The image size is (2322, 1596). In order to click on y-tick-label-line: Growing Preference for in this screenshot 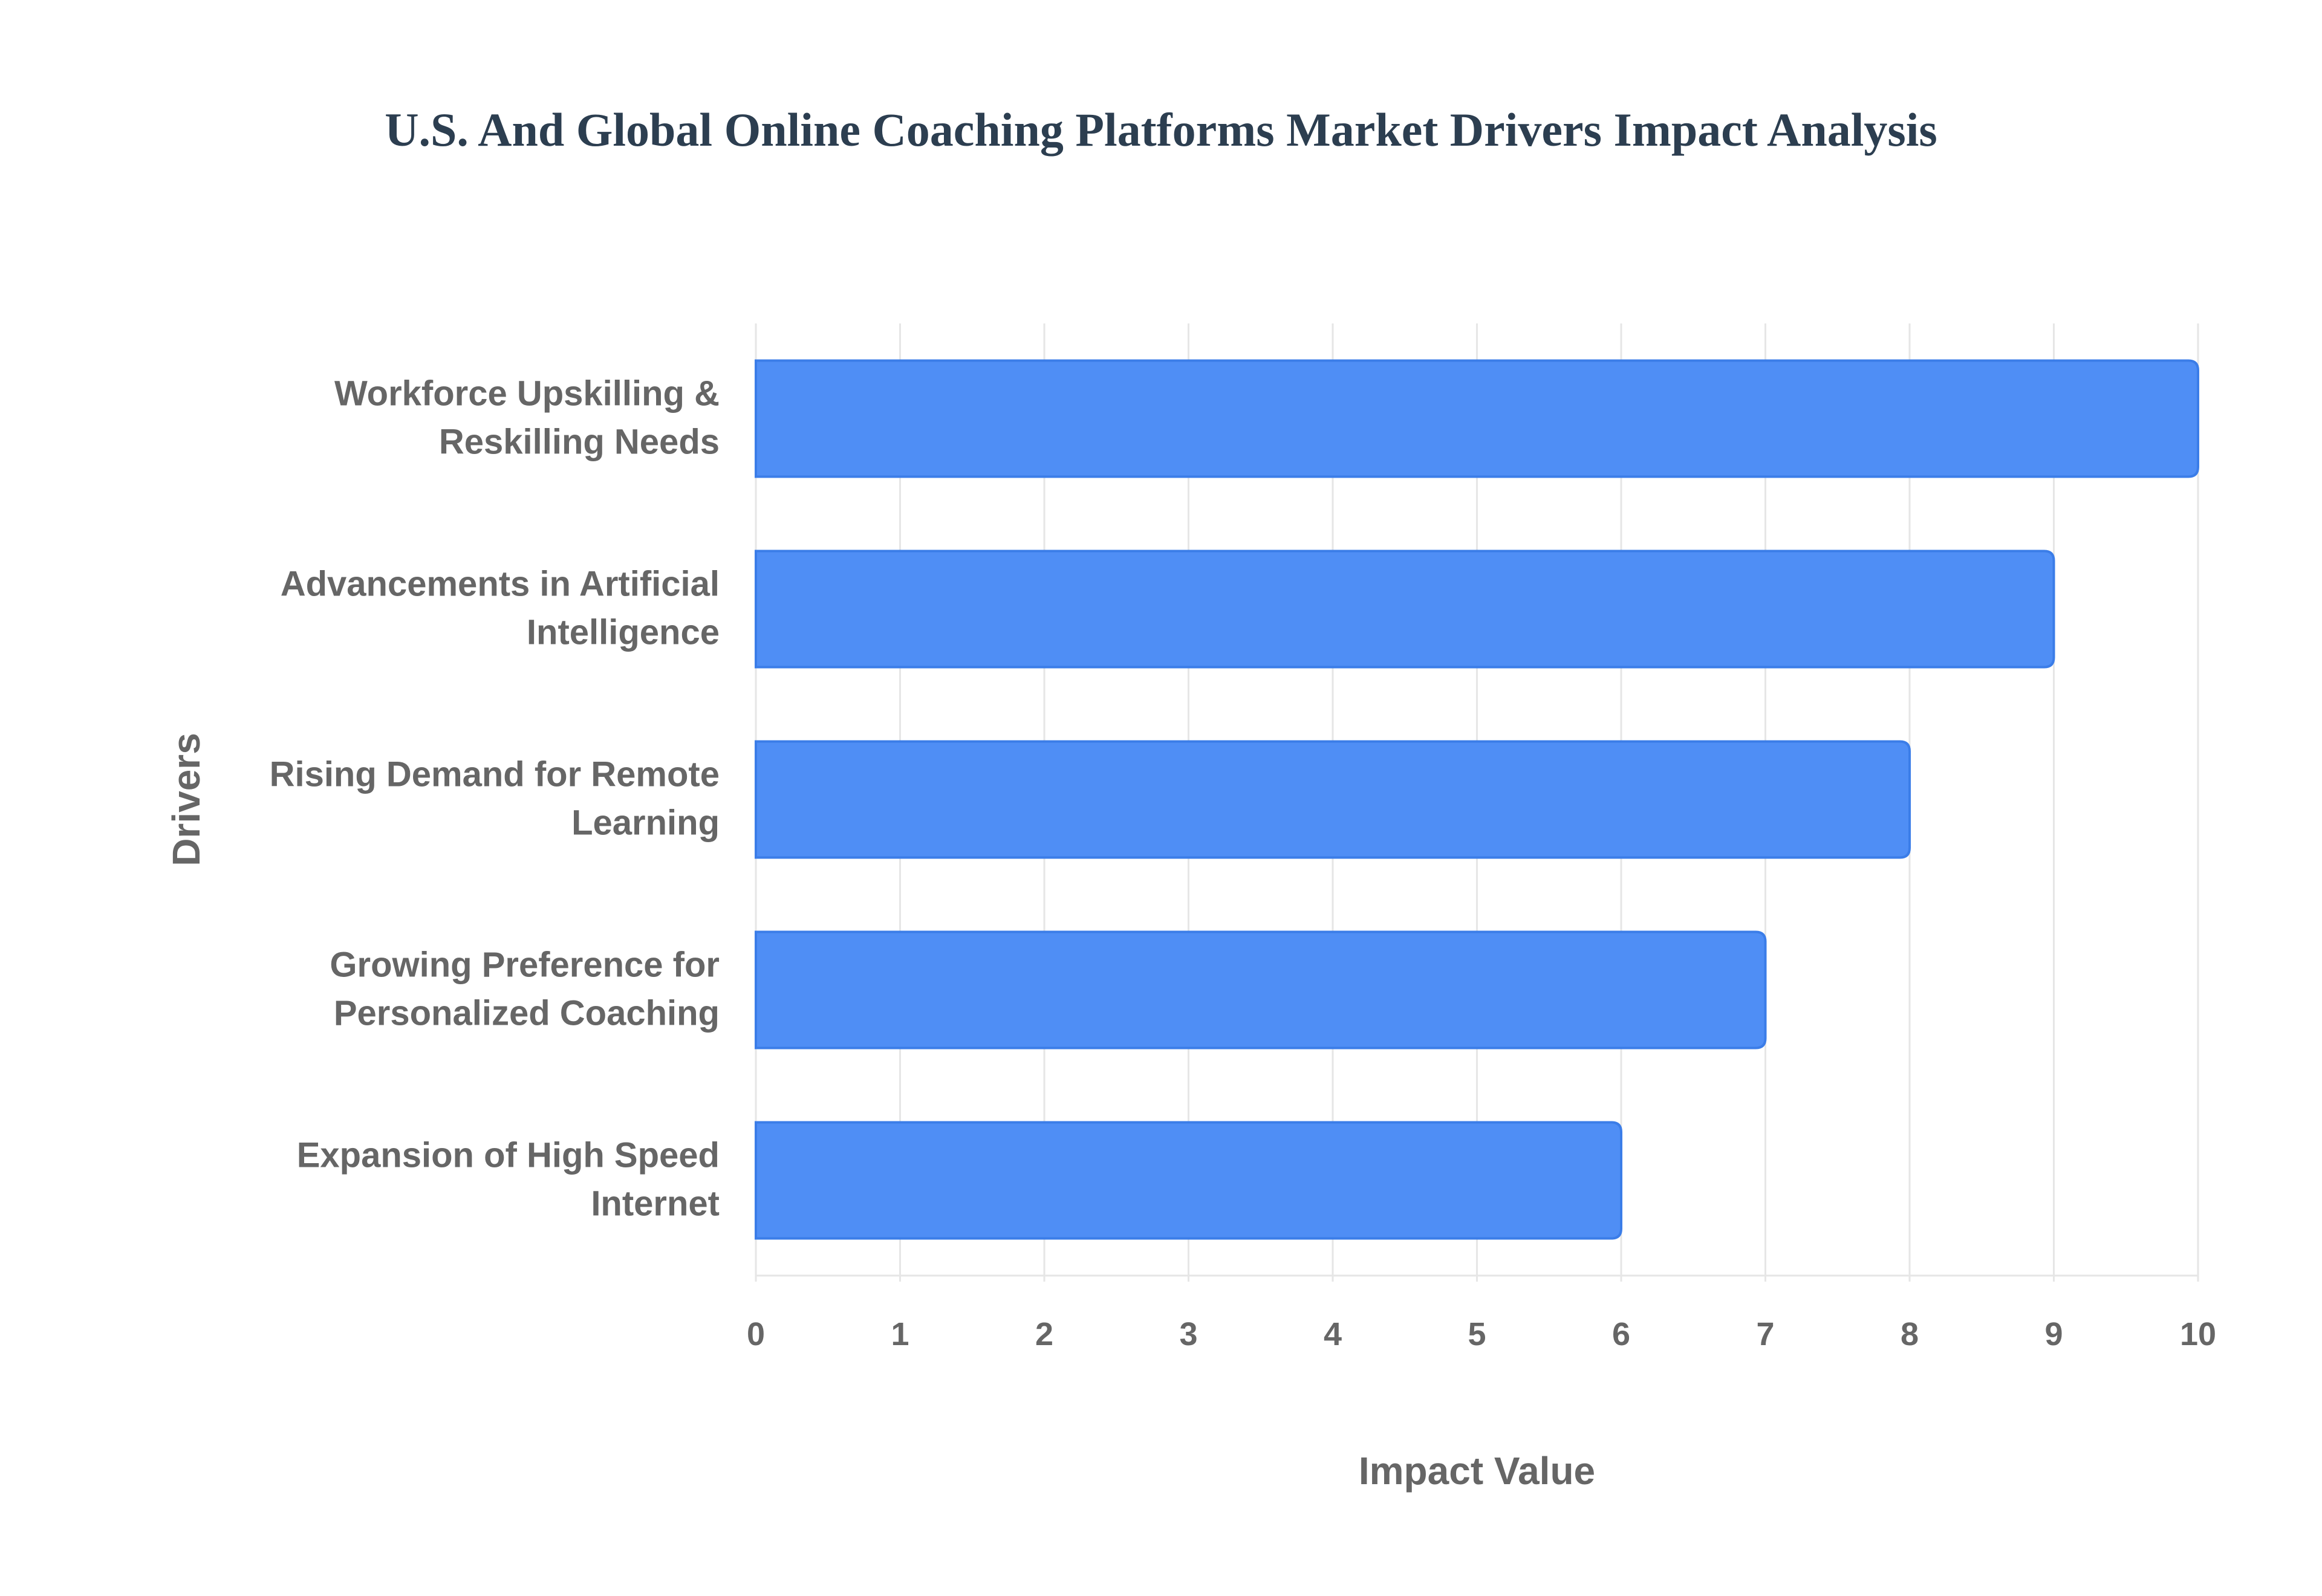, I will do `click(525, 965)`.